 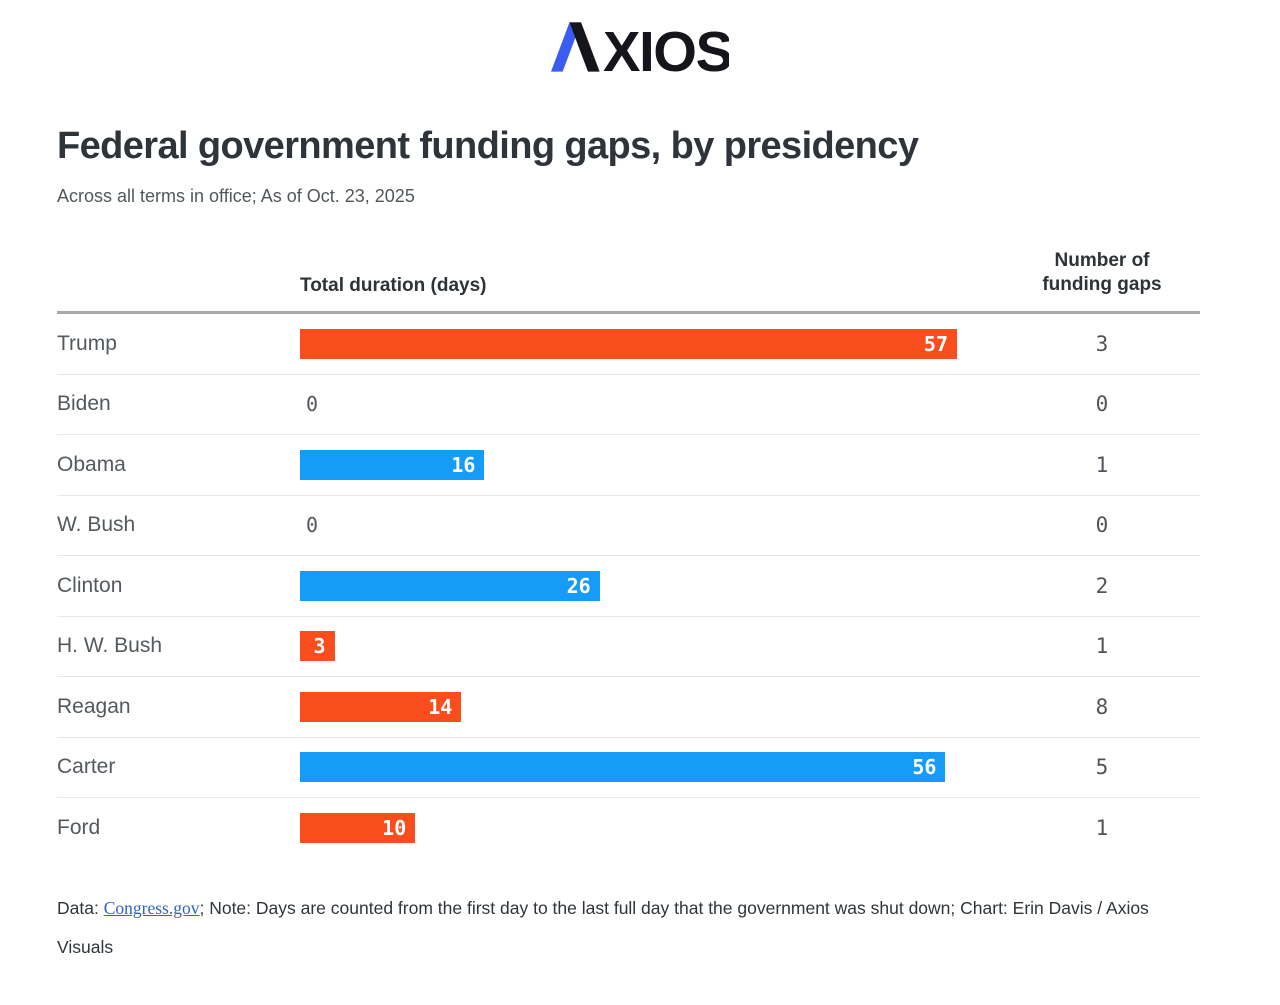 I want to click on axios-logo: XIOS, so click(x=640, y=36).